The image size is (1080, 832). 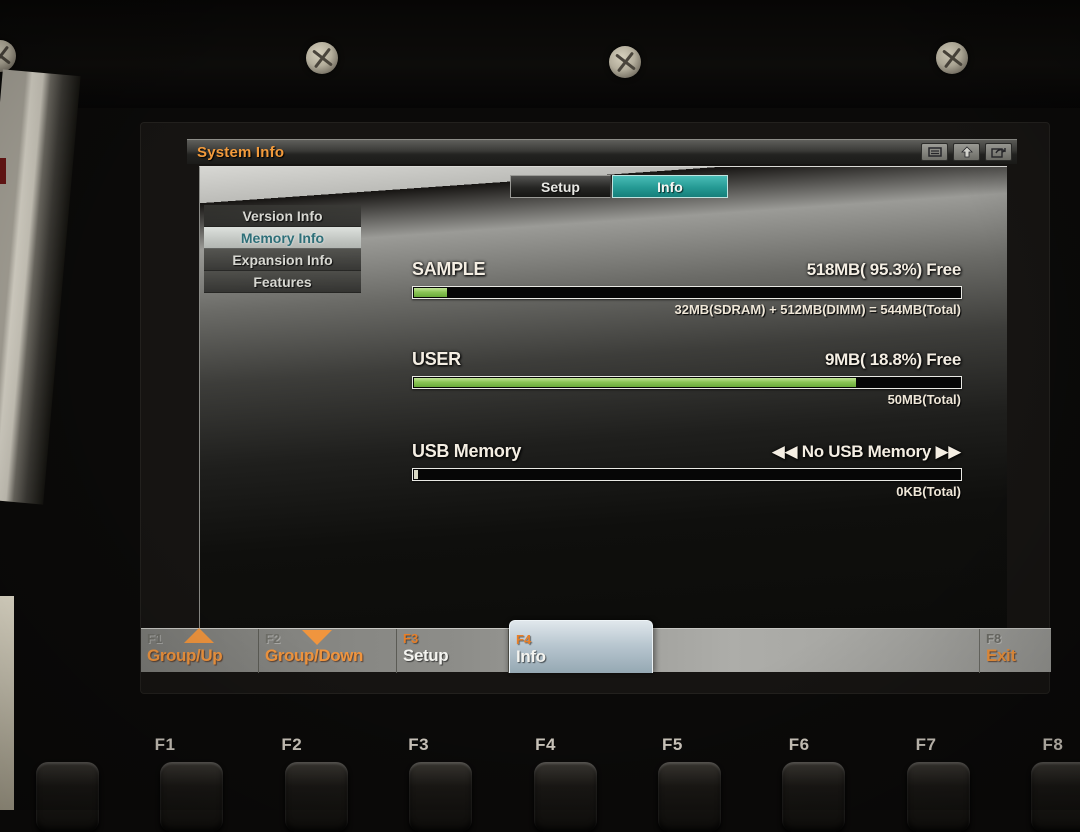 I want to click on up-arrow-icon, so click(x=966, y=152).